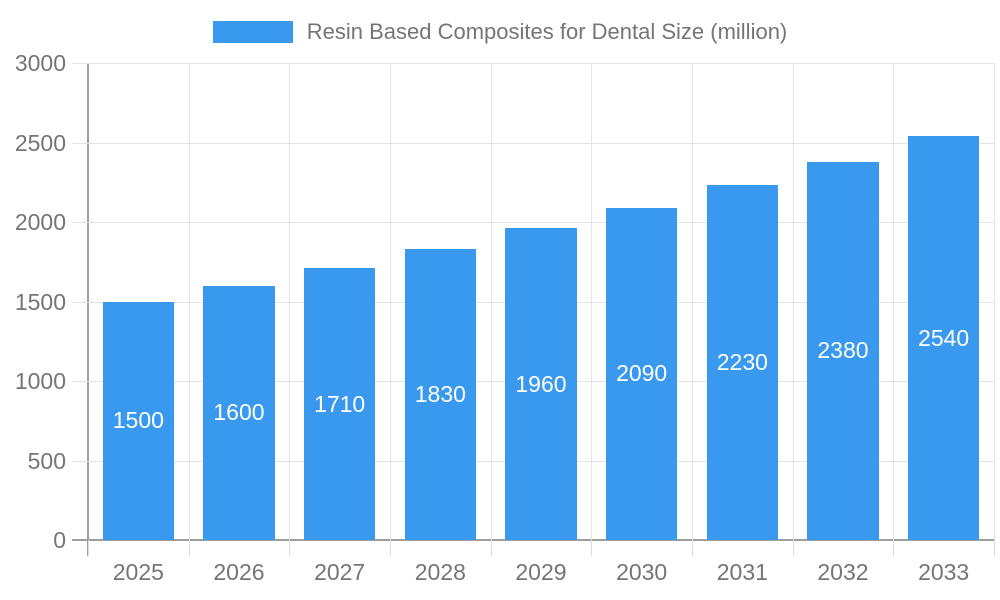  What do you see at coordinates (138, 572) in the screenshot?
I see `x-axis-tick-label: 2025` at bounding box center [138, 572].